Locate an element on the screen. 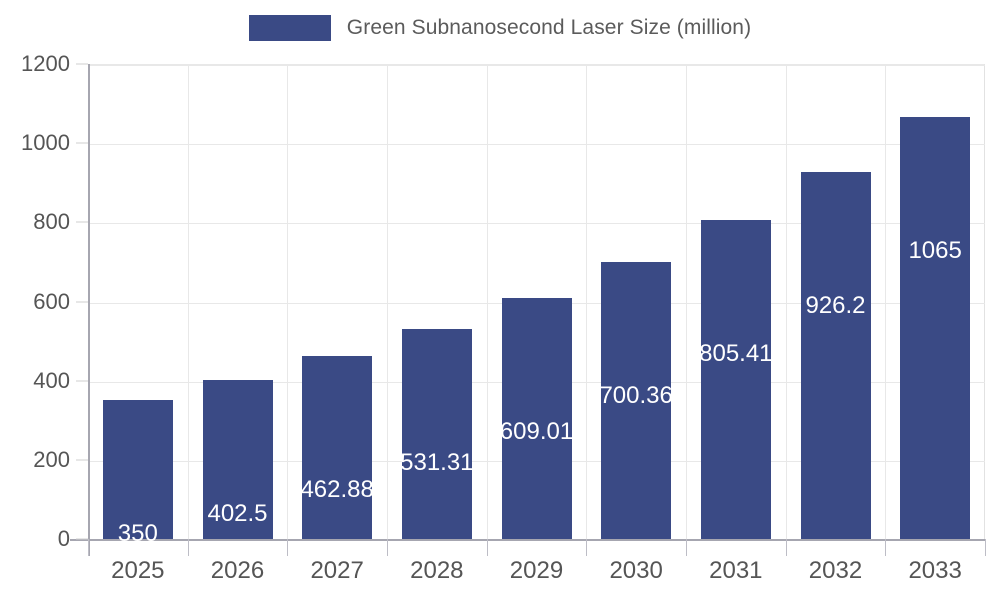  y-axis-tick-label: 1200 is located at coordinates (45, 63).